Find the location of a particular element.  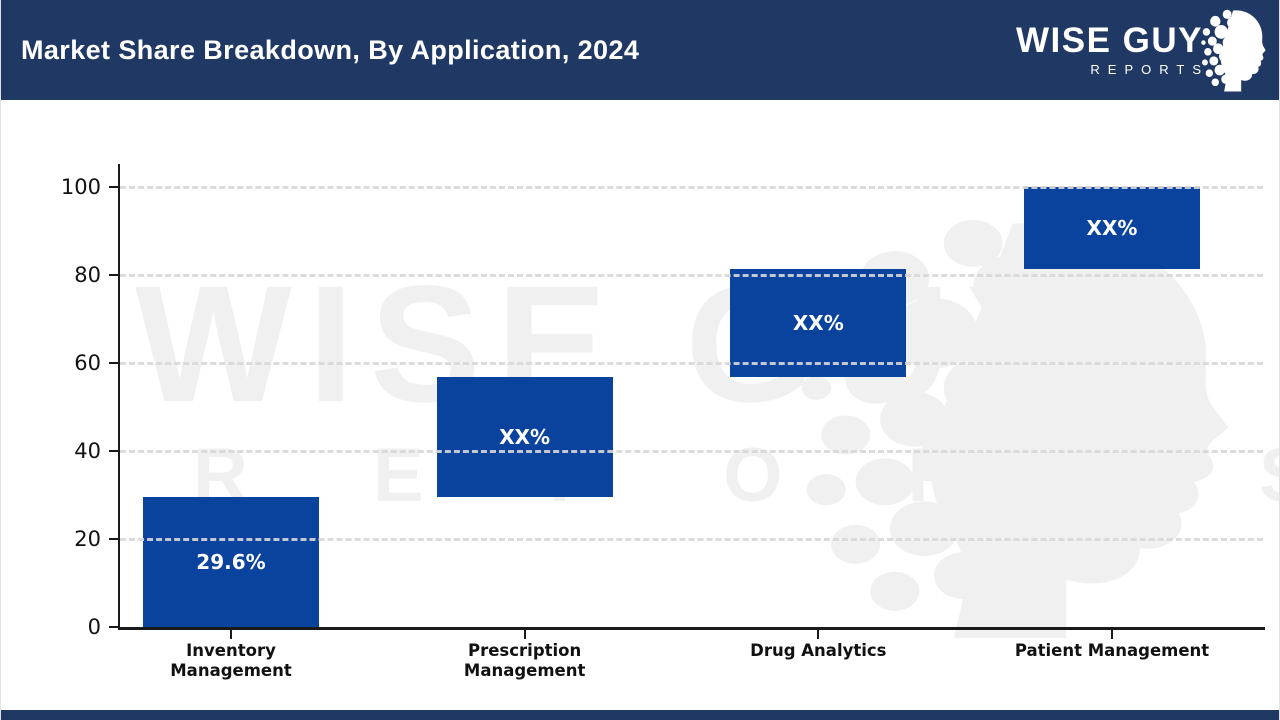

x-tick-label: Inventory Management is located at coordinates (230, 661).